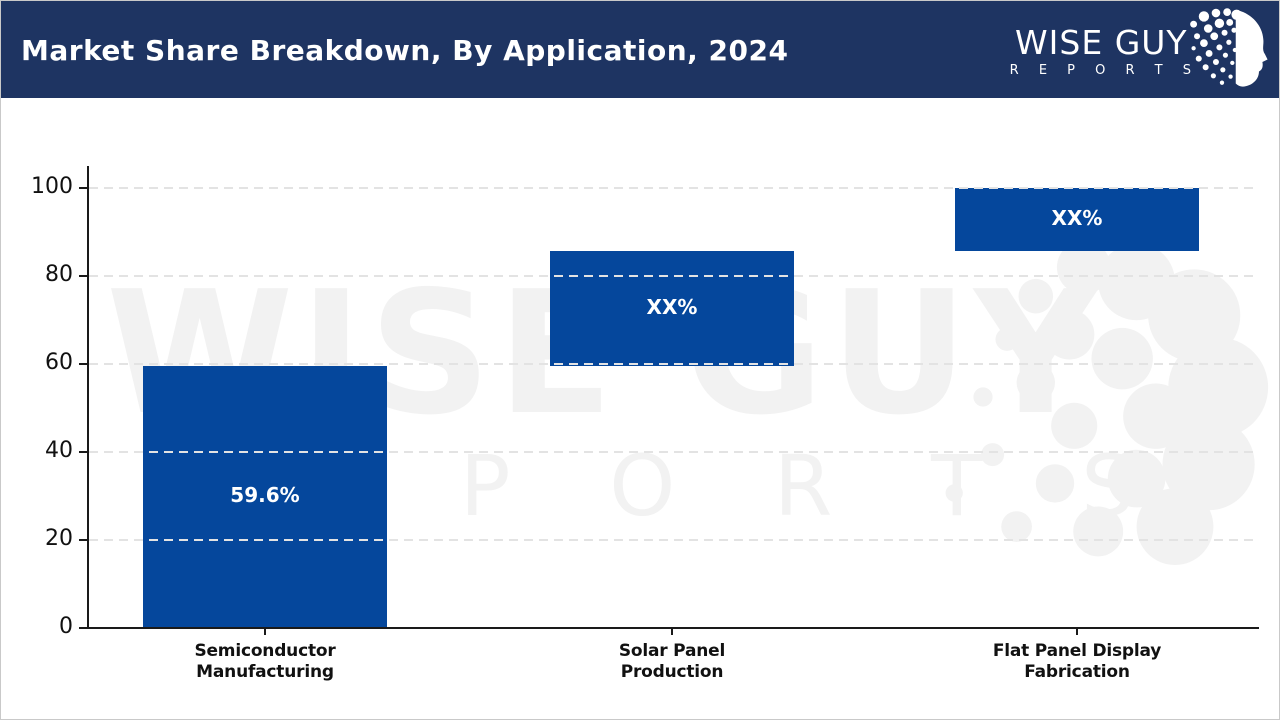 Image resolution: width=1280 pixels, height=720 pixels. Describe the element at coordinates (1107, 402) in the screenshot. I see `watermark-head-icon` at that location.